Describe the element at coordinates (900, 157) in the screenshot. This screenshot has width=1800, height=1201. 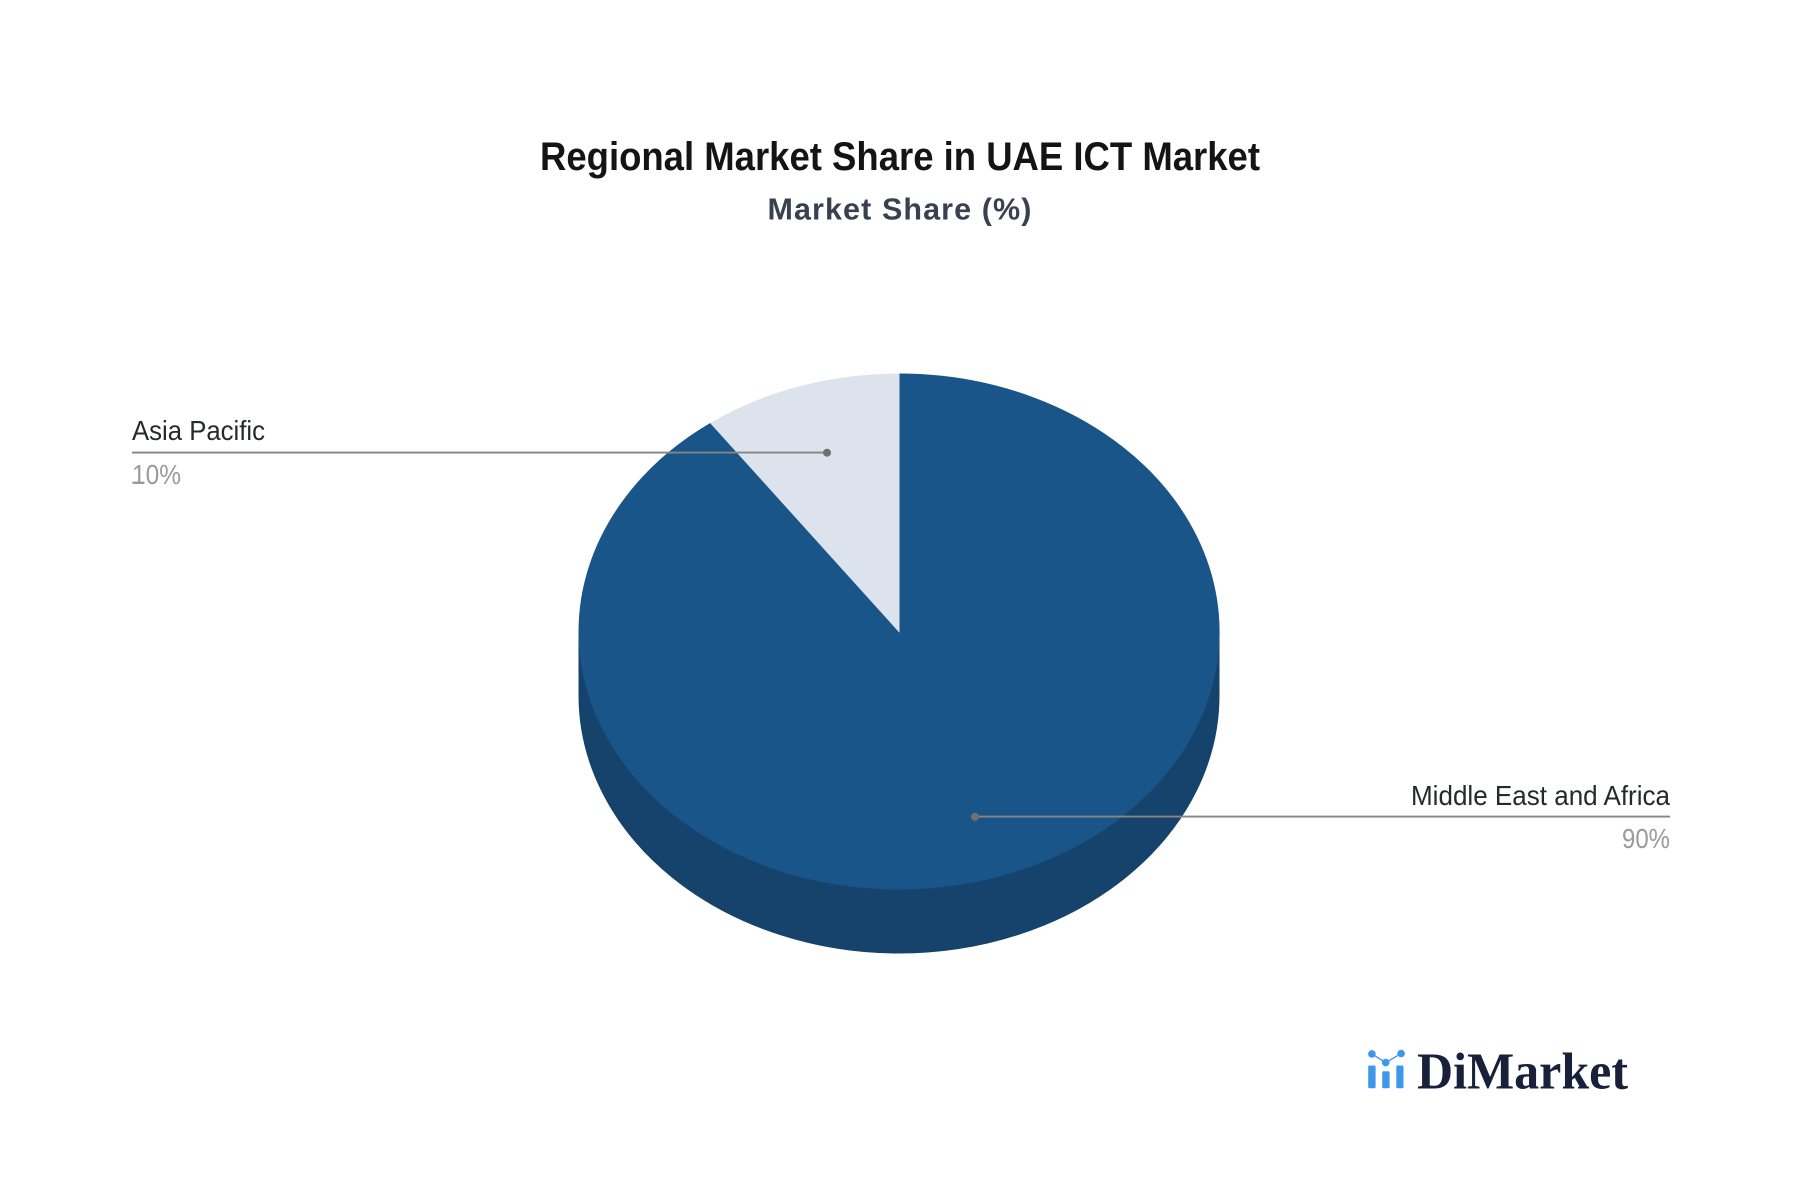
I see `svg-text:Regional Market Share in UAE I: Regional Market Share in UAE ICT Market` at that location.